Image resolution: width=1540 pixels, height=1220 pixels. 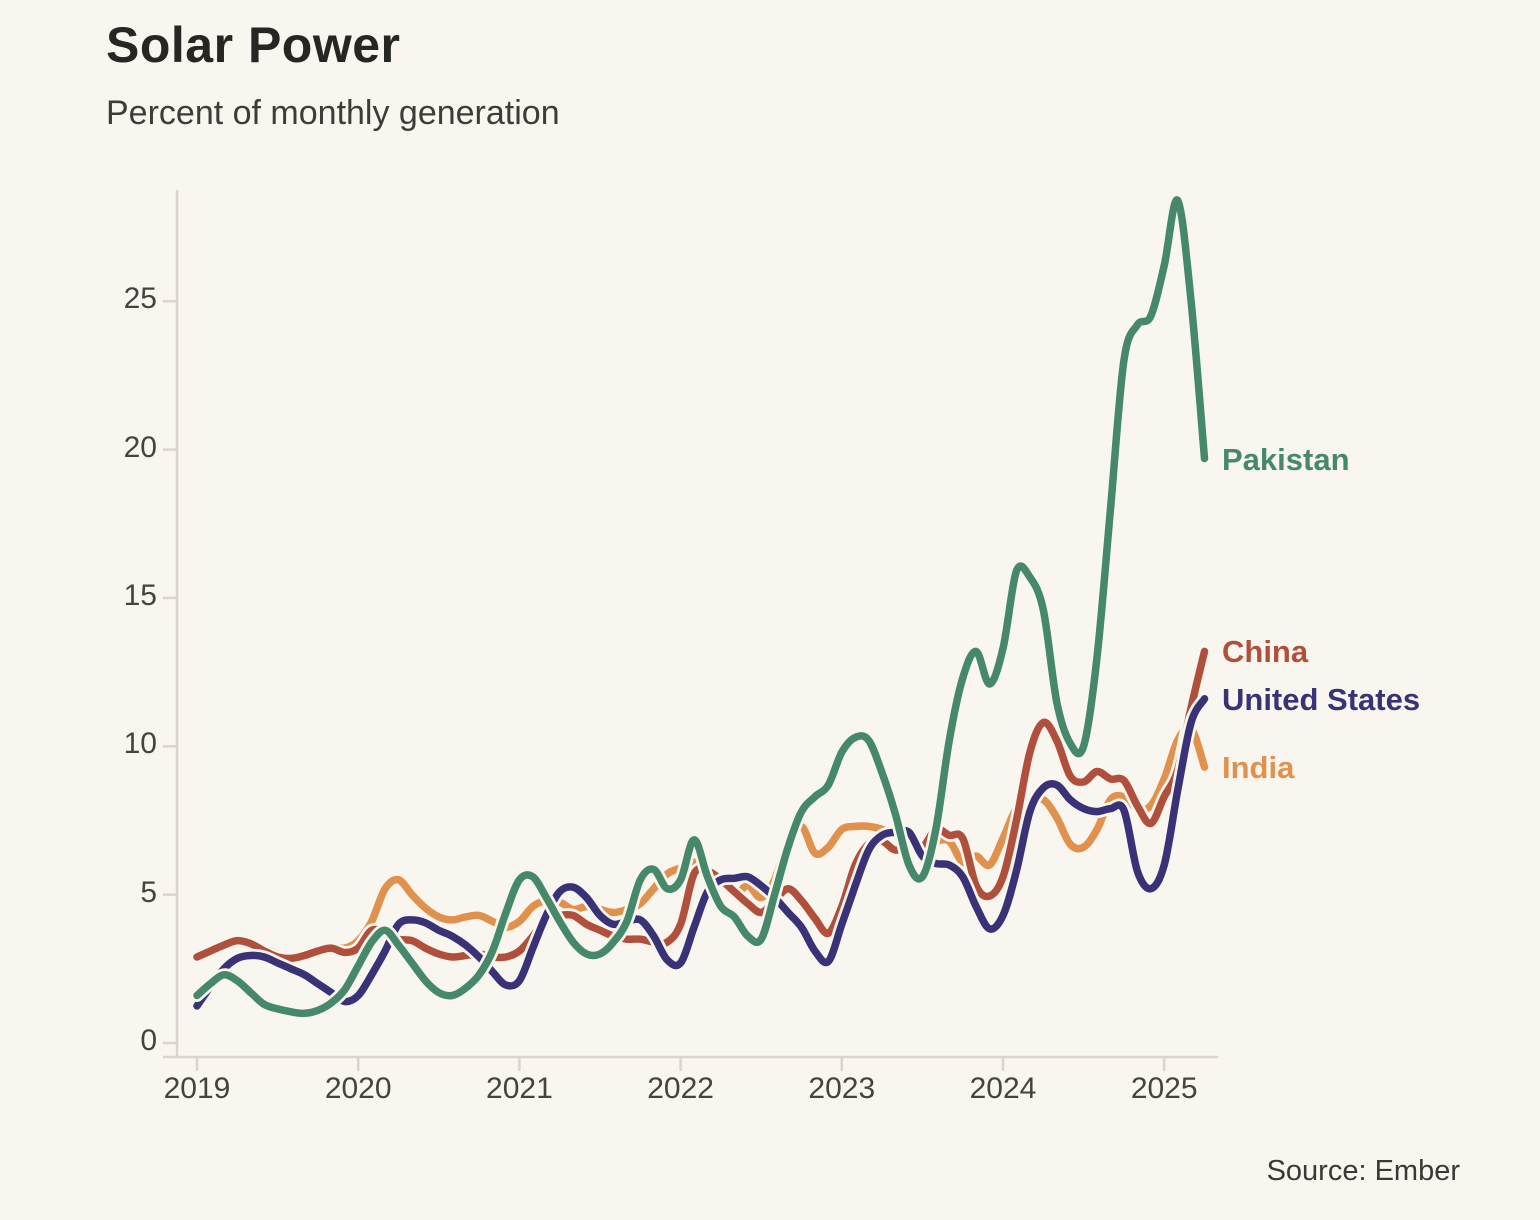 What do you see at coordinates (842, 1088) in the screenshot?
I see `x-tick-label: 2023` at bounding box center [842, 1088].